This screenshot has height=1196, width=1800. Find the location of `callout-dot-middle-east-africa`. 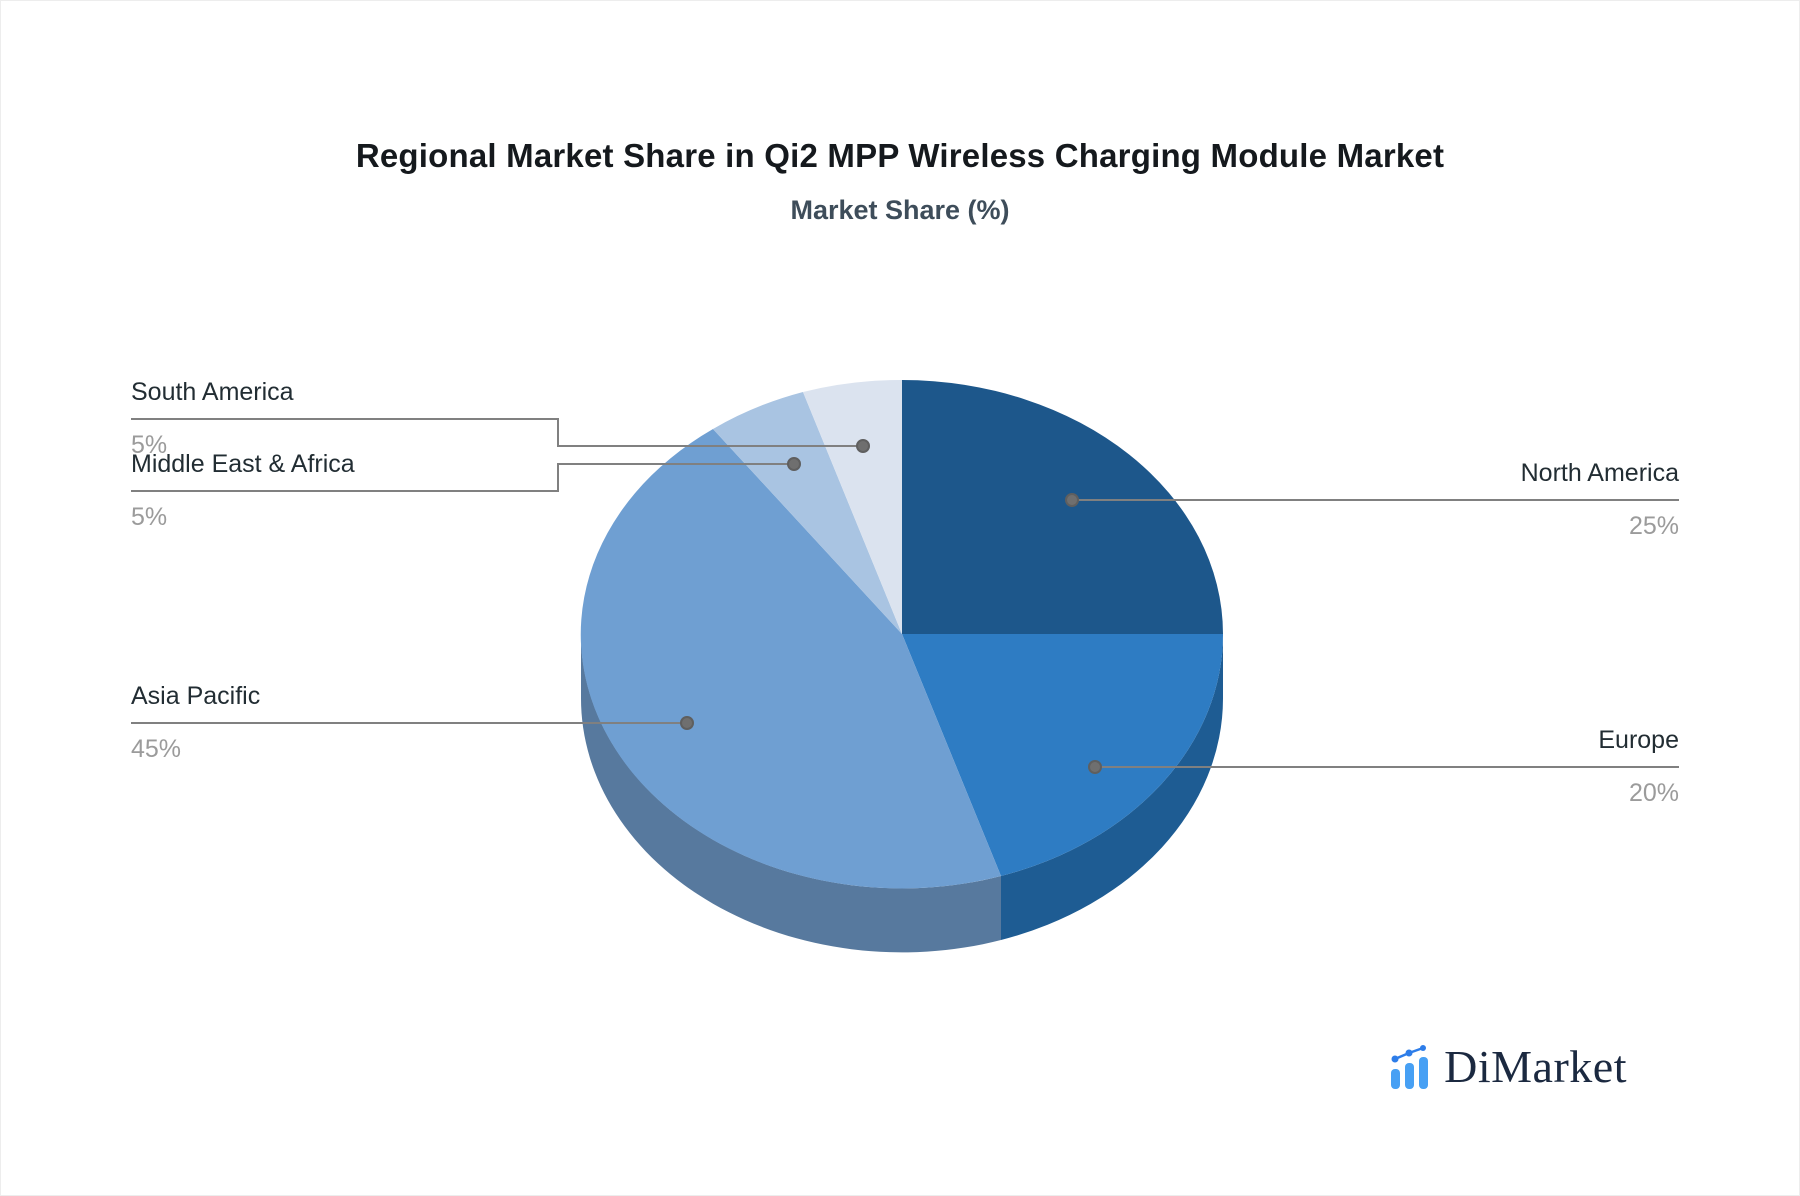

callout-dot-middle-east-africa is located at coordinates (794, 464).